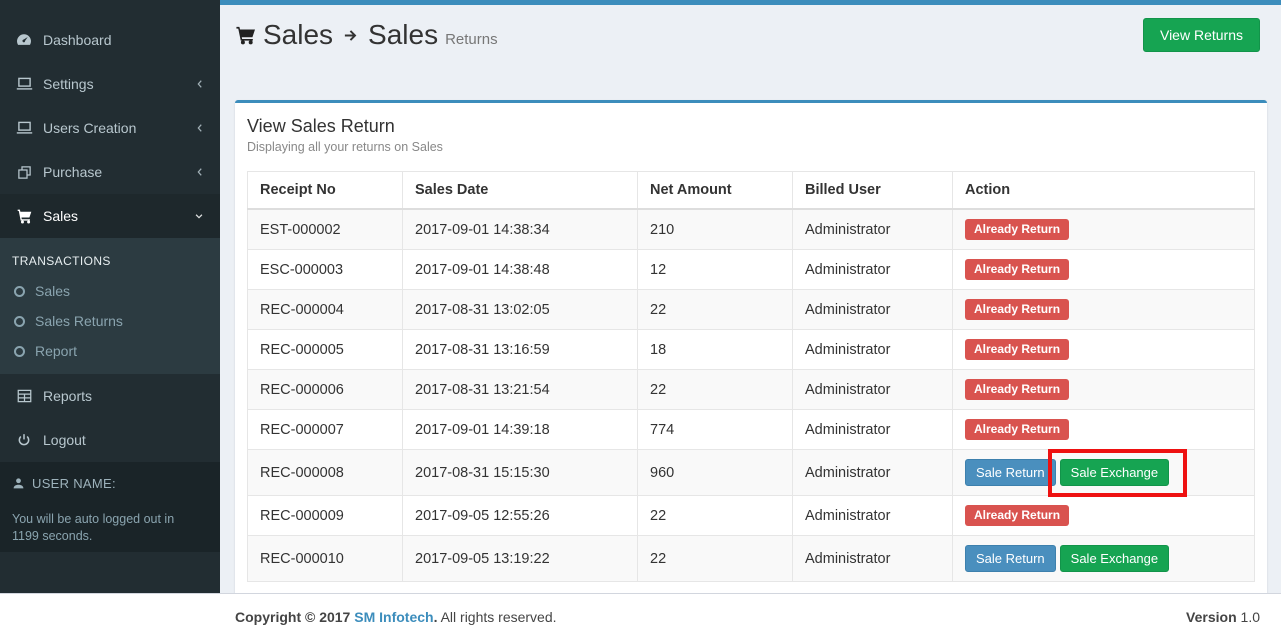 This screenshot has width=1281, height=639. What do you see at coordinates (110, 396) in the screenshot?
I see `sidebar-item-reports: Reports` at bounding box center [110, 396].